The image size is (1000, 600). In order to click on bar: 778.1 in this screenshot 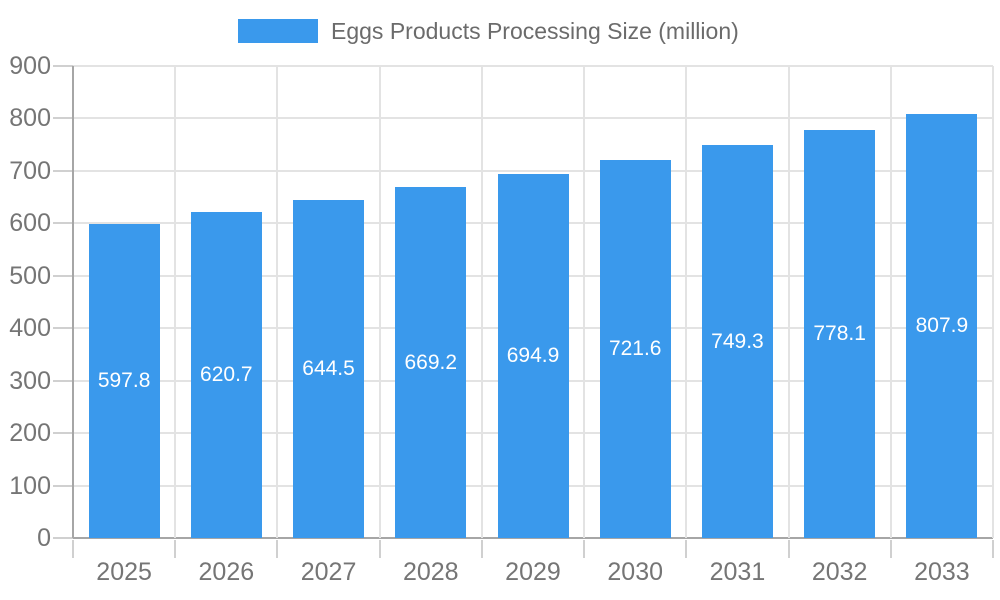, I will do `click(840, 333)`.